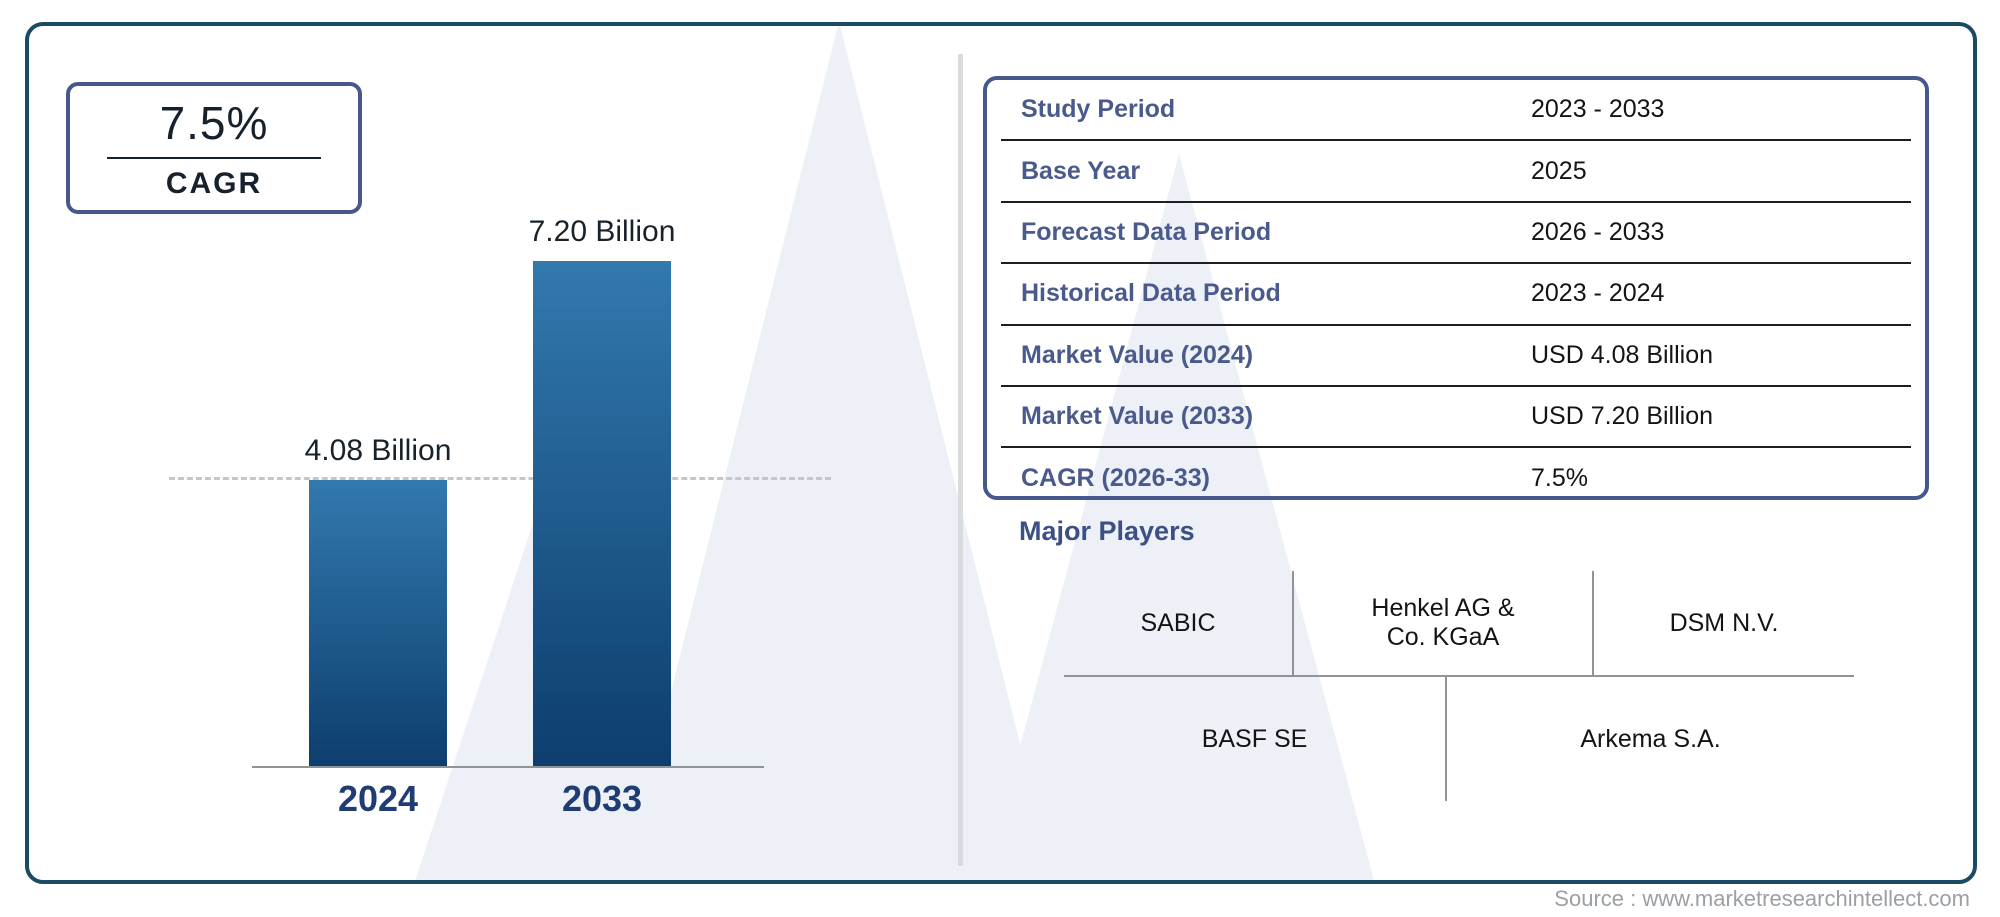  I want to click on major-players-title: Major Players, so click(1107, 531).